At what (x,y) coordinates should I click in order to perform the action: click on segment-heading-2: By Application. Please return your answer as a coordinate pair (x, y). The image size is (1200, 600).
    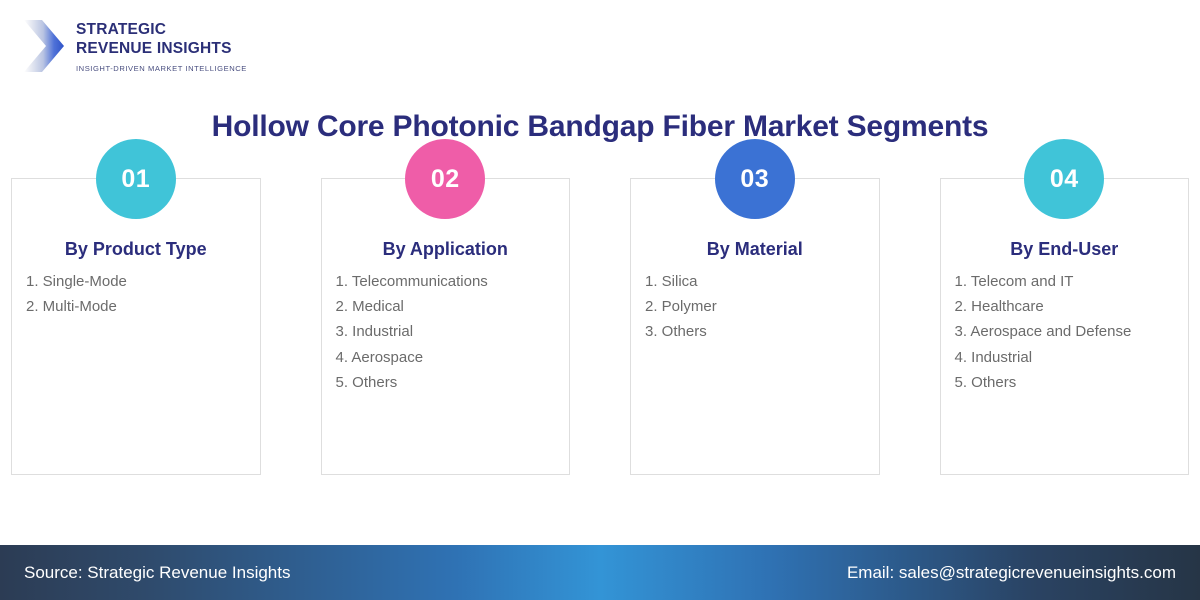
    Looking at the image, I should click on (445, 249).